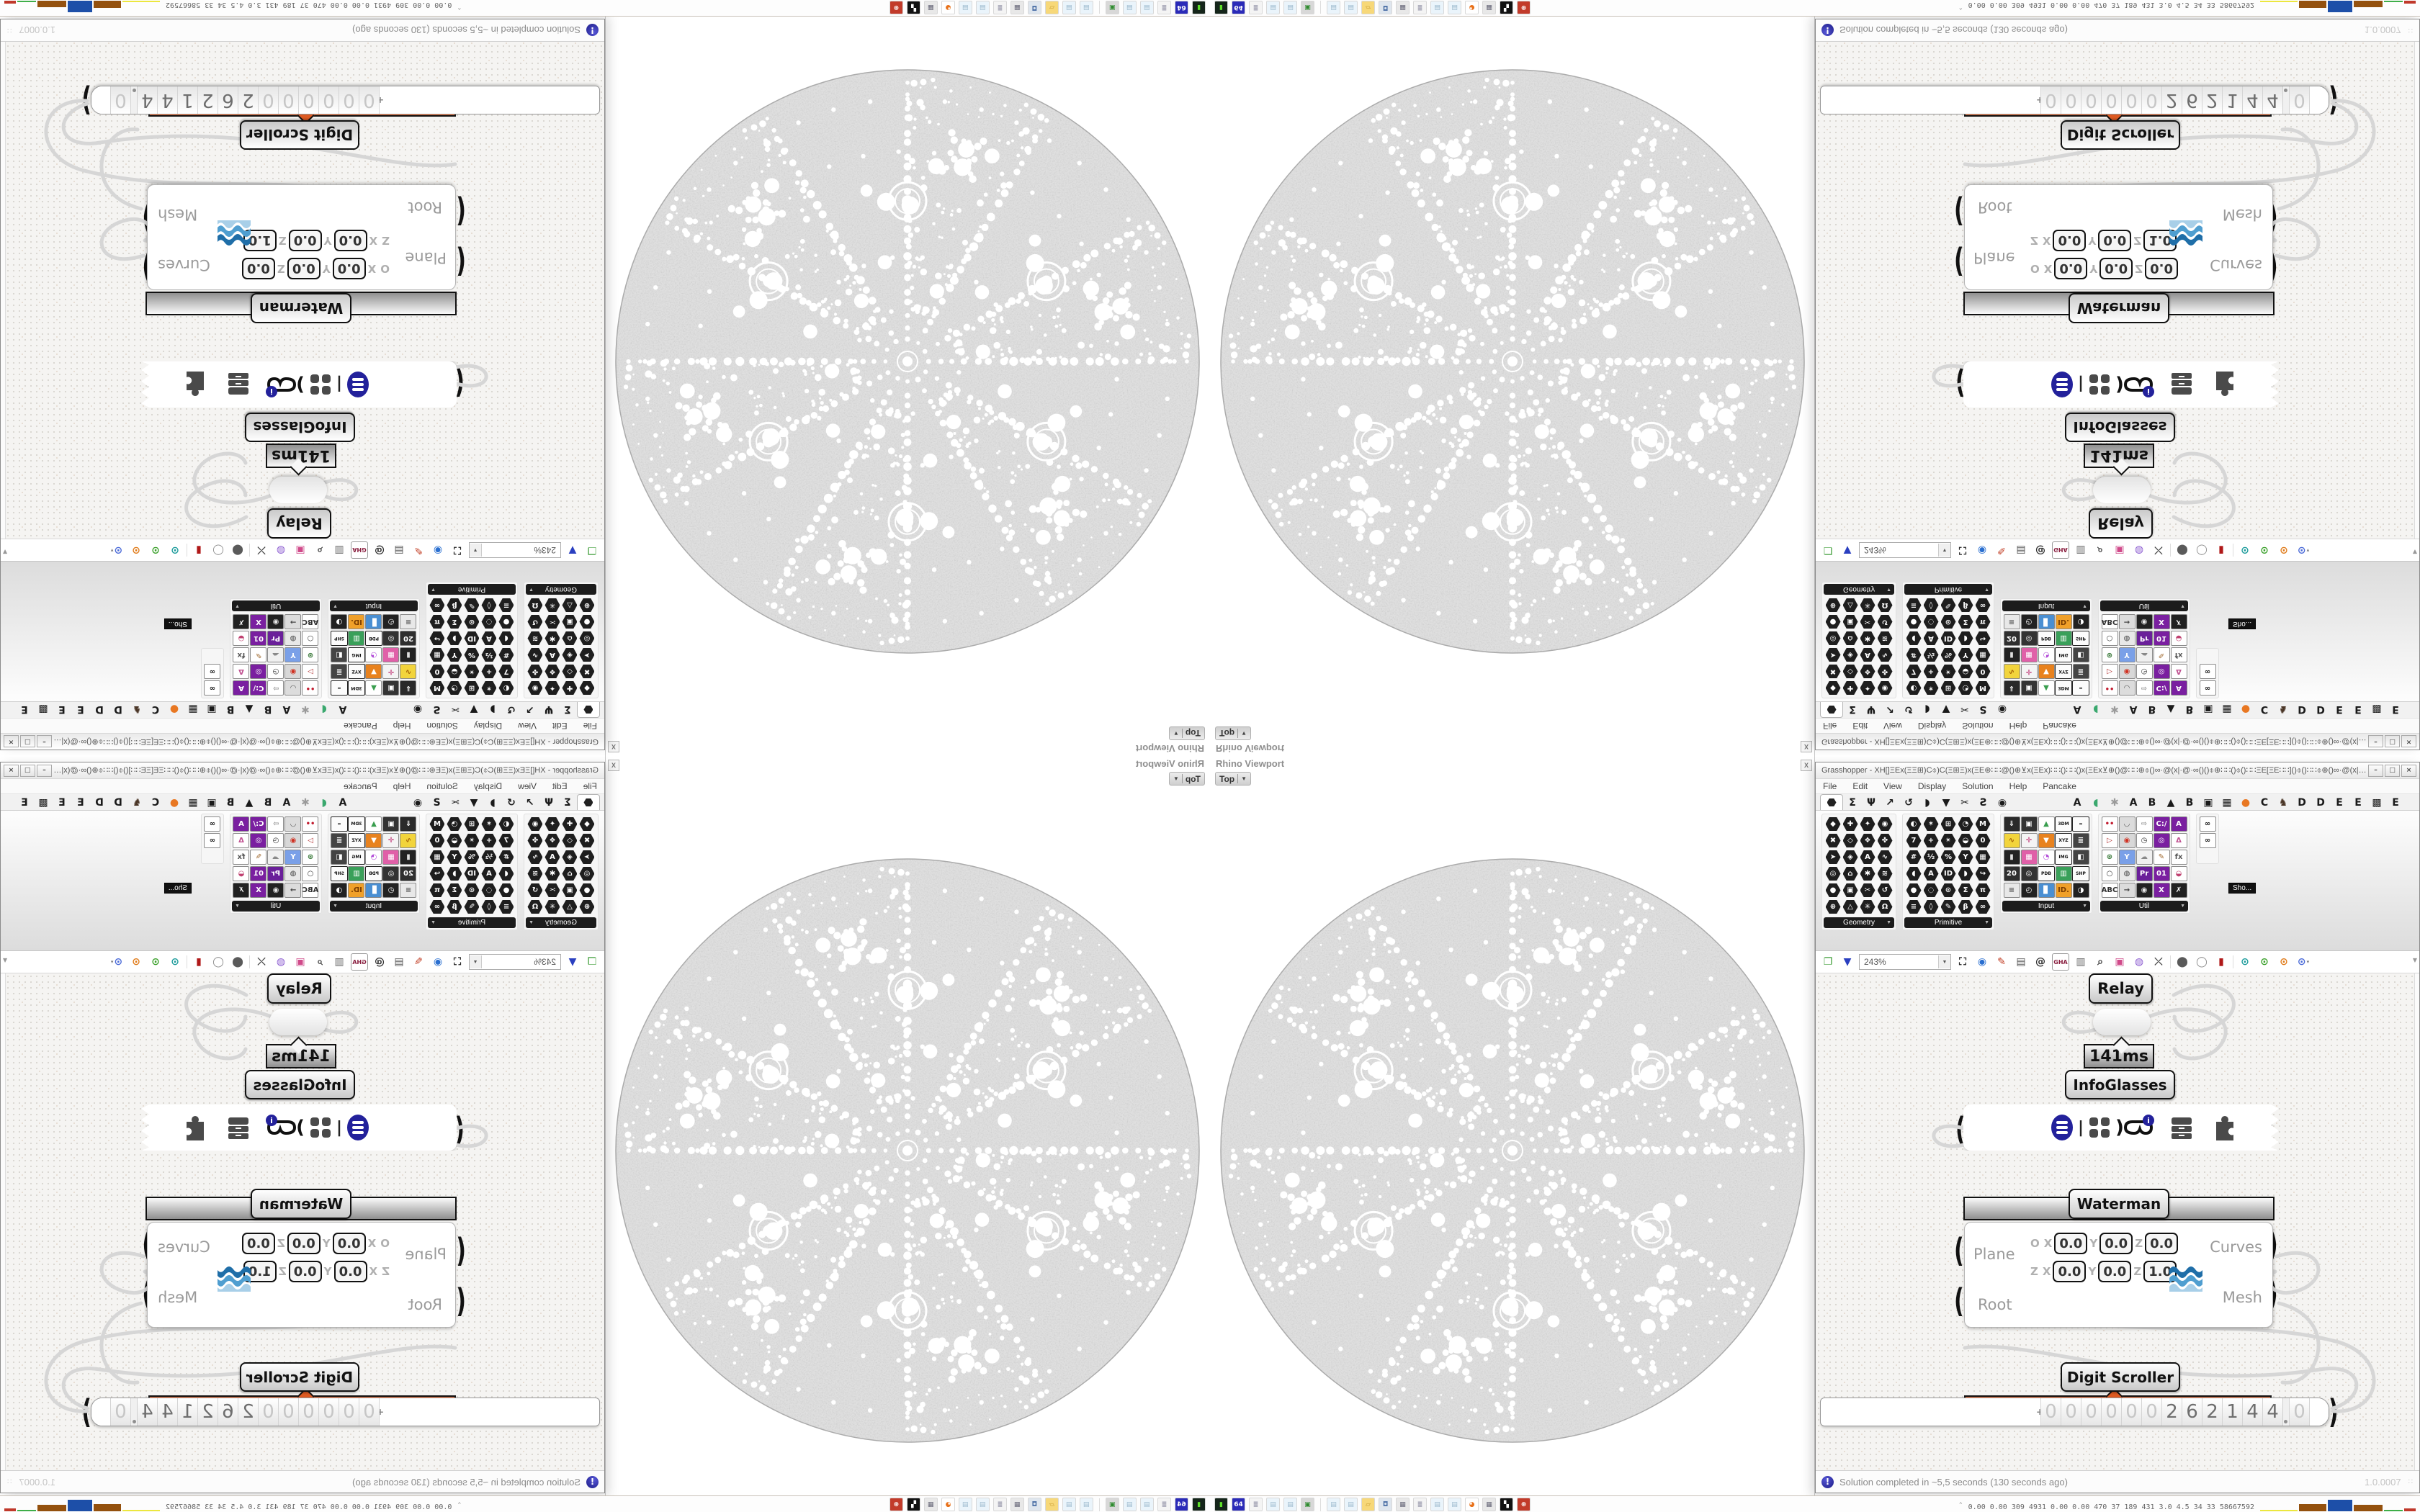 The image size is (2420, 1512). Describe the element at coordinates (408, 688) in the screenshot. I see `component-icon: ⇓` at that location.